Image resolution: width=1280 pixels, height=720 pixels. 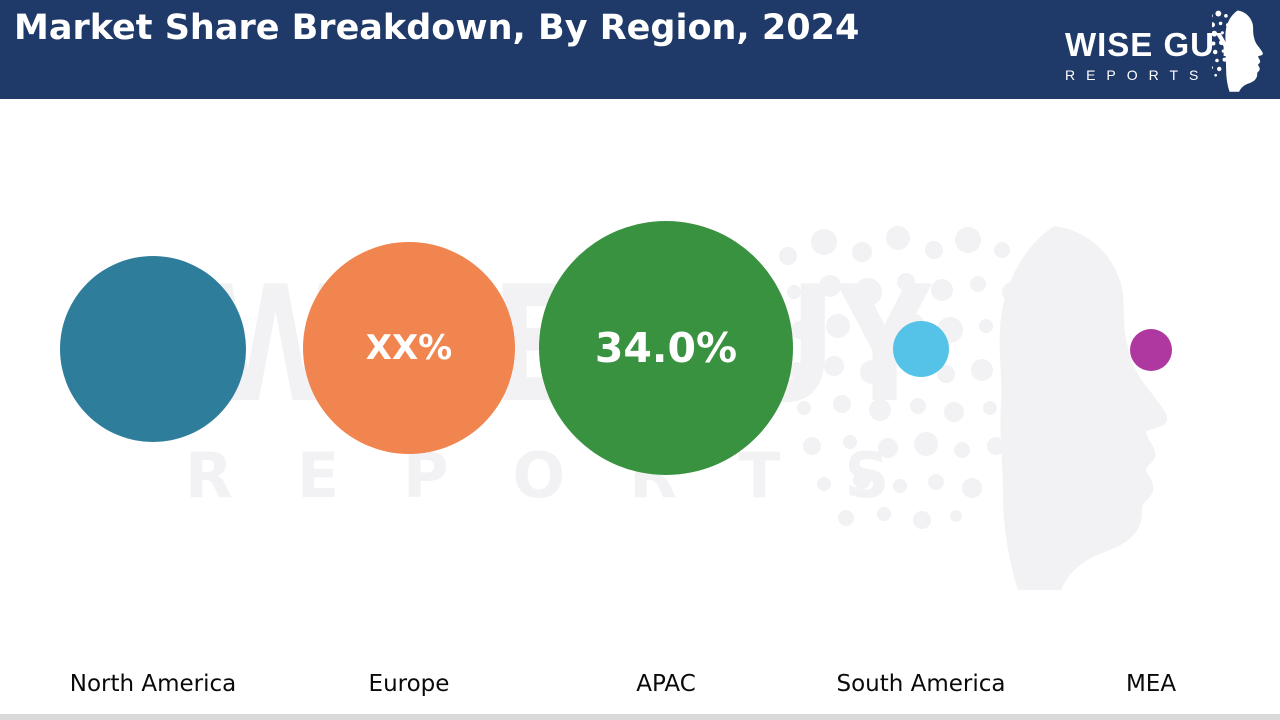 What do you see at coordinates (666, 684) in the screenshot?
I see `category-label-apac: APAC` at bounding box center [666, 684].